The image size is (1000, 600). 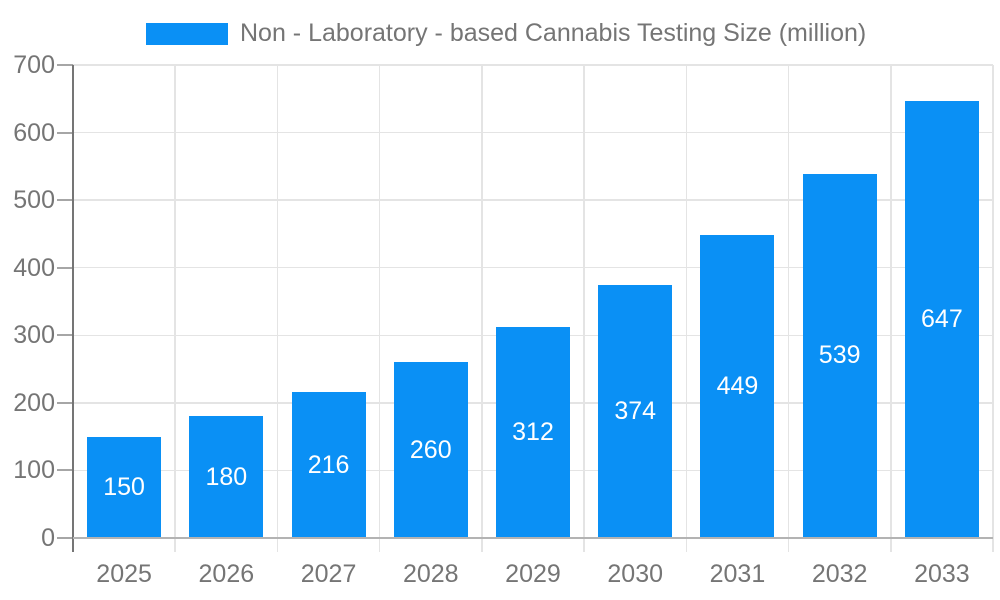 What do you see at coordinates (48, 538) in the screenshot?
I see `y-tick-label: 0` at bounding box center [48, 538].